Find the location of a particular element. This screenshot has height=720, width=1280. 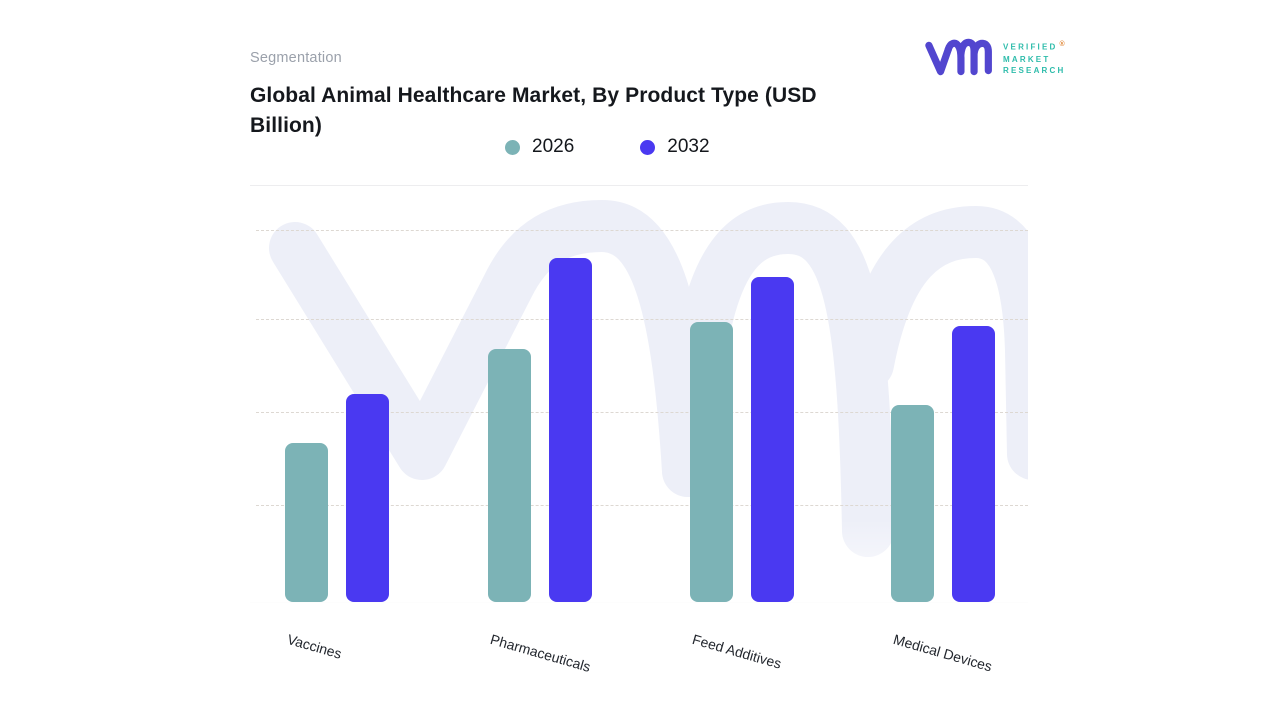

bar-2032-medical-devices is located at coordinates (973, 464).